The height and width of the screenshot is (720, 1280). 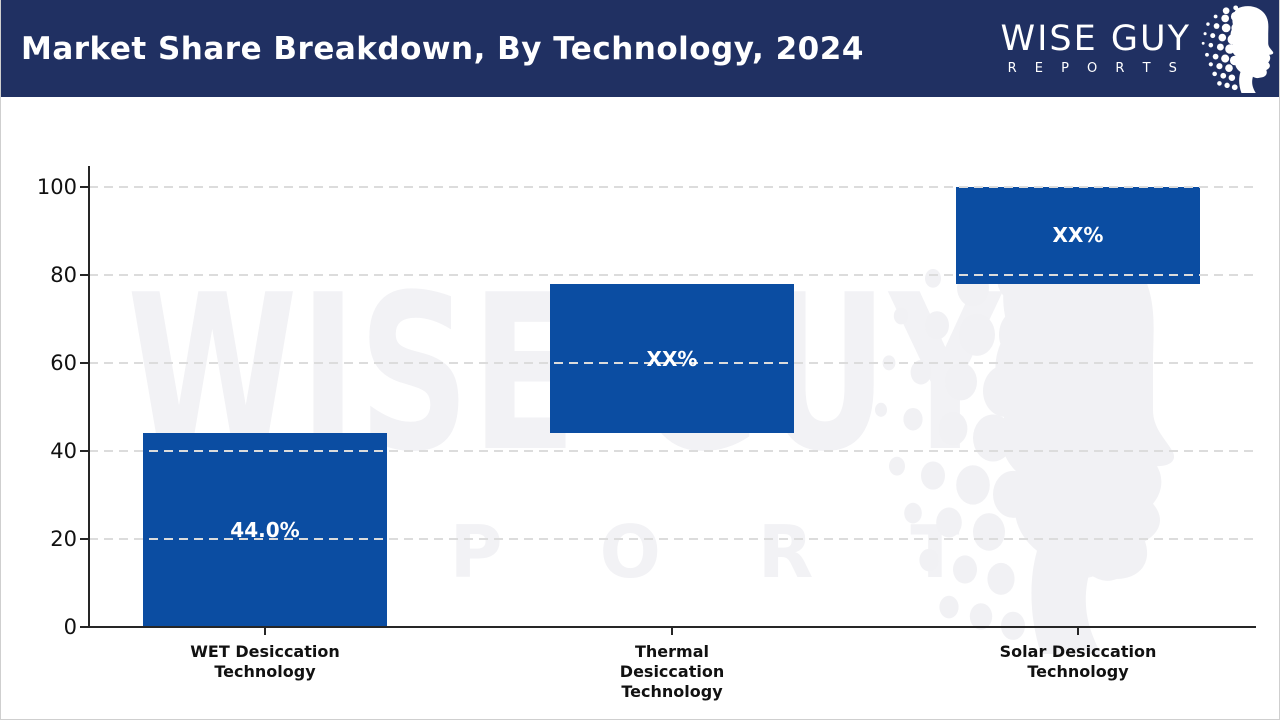 I want to click on y-tick-label: 0, so click(x=70, y=627).